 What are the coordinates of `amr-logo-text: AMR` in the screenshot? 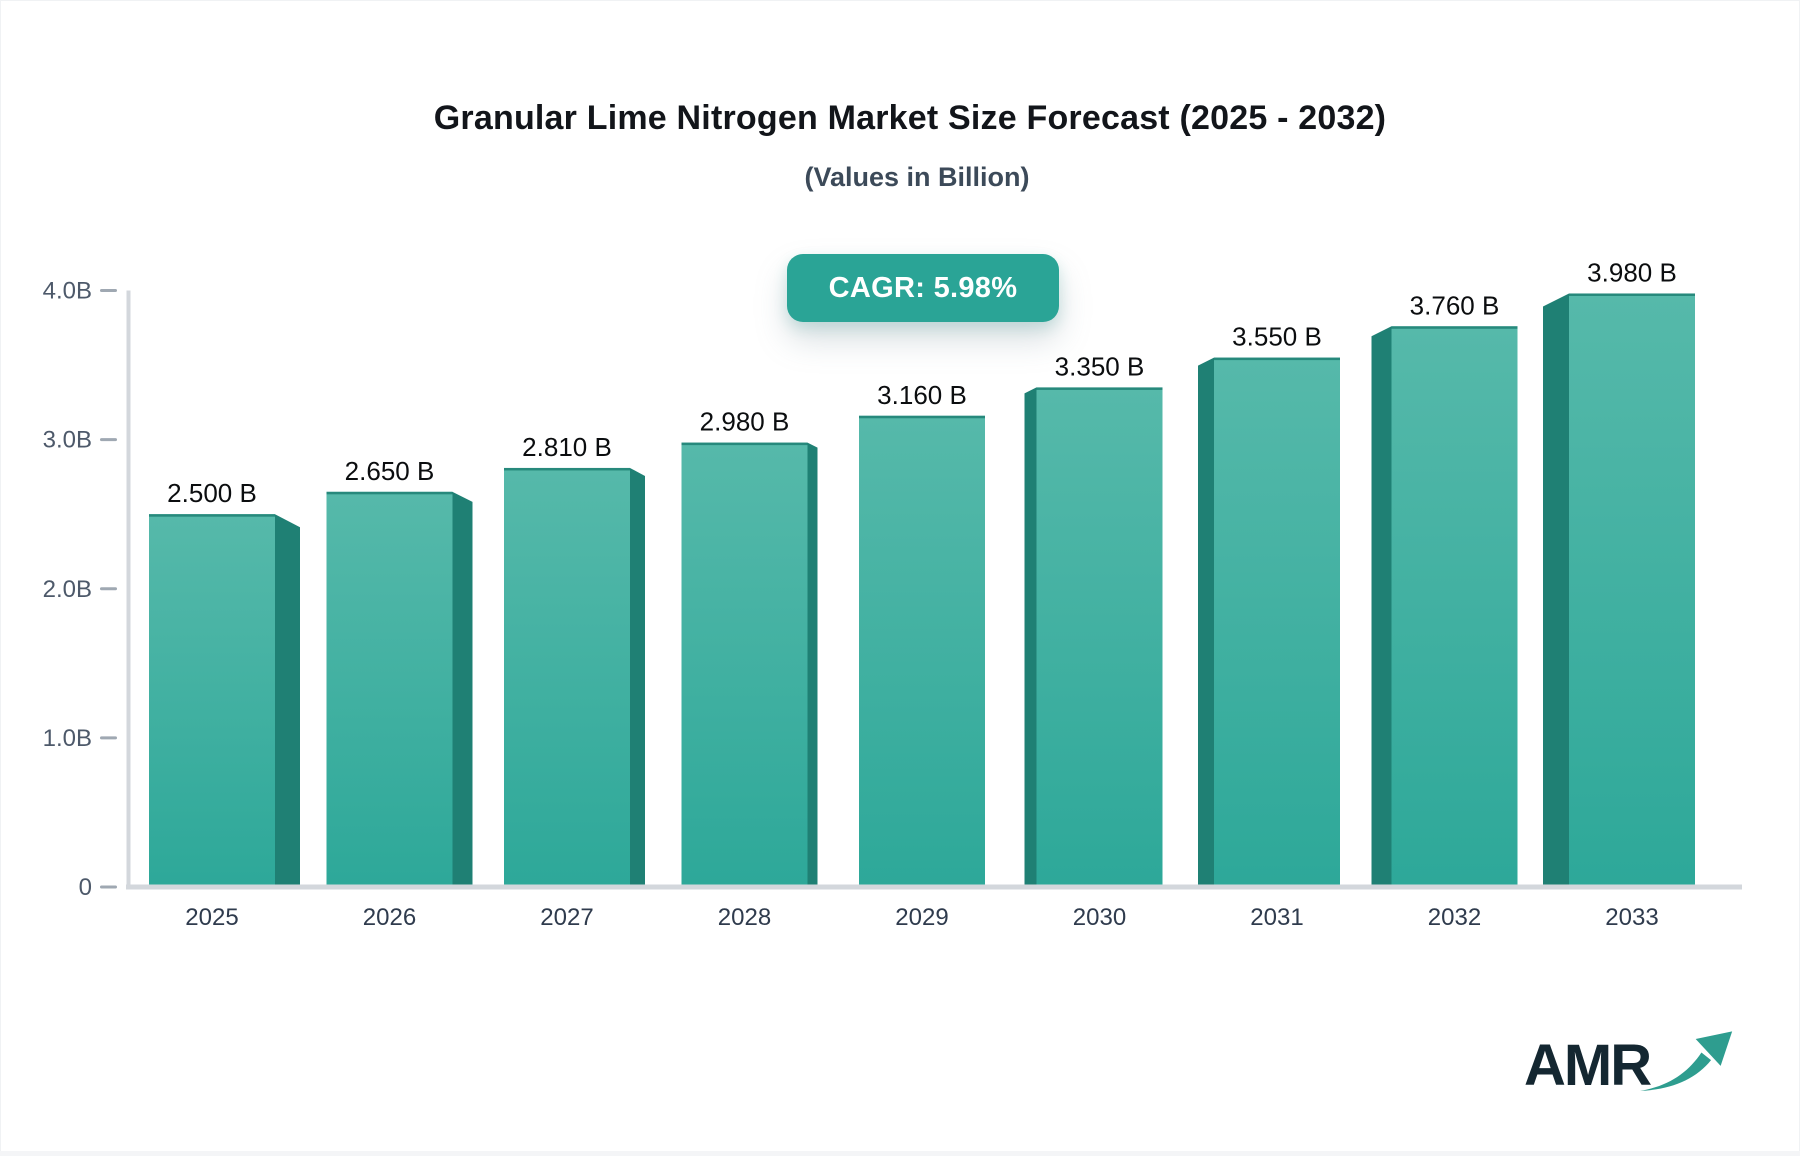 It's located at (1588, 1065).